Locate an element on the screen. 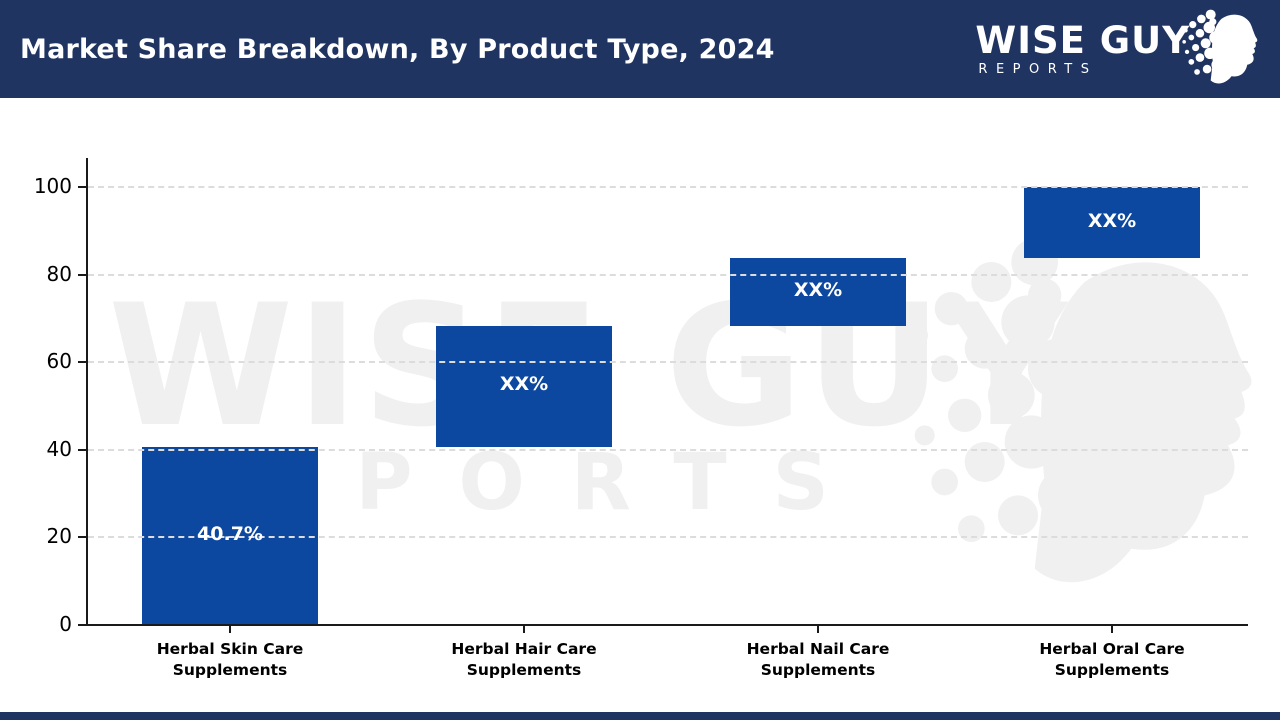 The image size is (1280, 720). x-category-label: Herbal Oral Care Supplements is located at coordinates (1112, 659).